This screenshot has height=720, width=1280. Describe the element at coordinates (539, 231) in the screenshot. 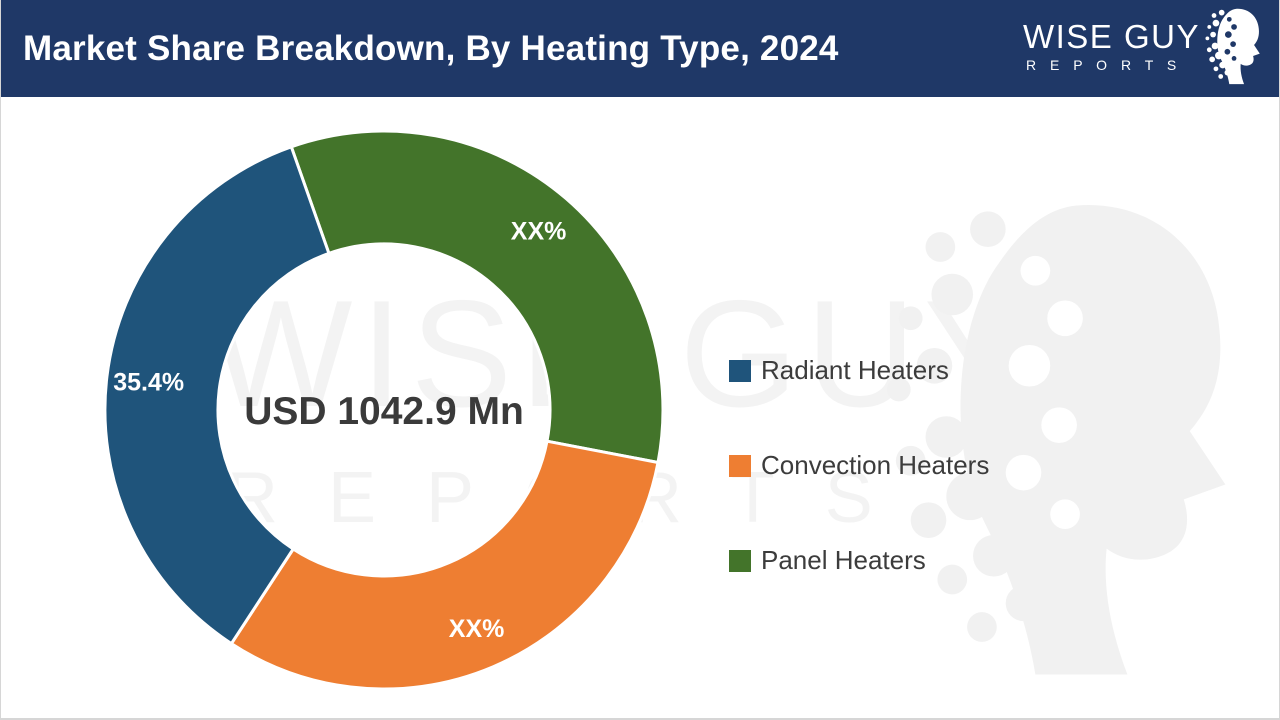

I see `slice-label-panel-heaters: XX%` at that location.